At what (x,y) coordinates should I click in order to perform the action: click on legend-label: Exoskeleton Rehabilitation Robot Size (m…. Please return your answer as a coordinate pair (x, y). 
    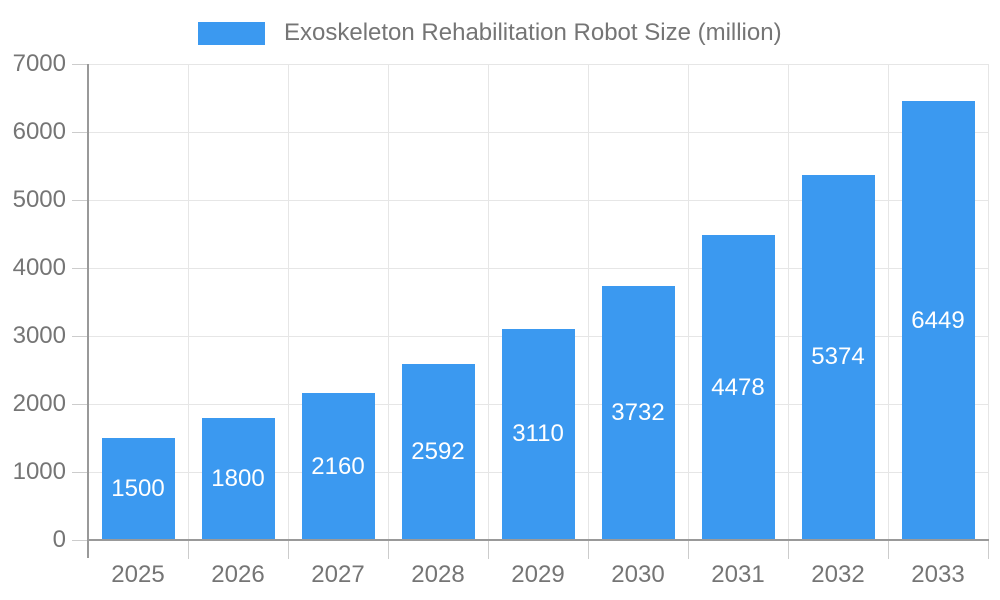
    Looking at the image, I should click on (533, 32).